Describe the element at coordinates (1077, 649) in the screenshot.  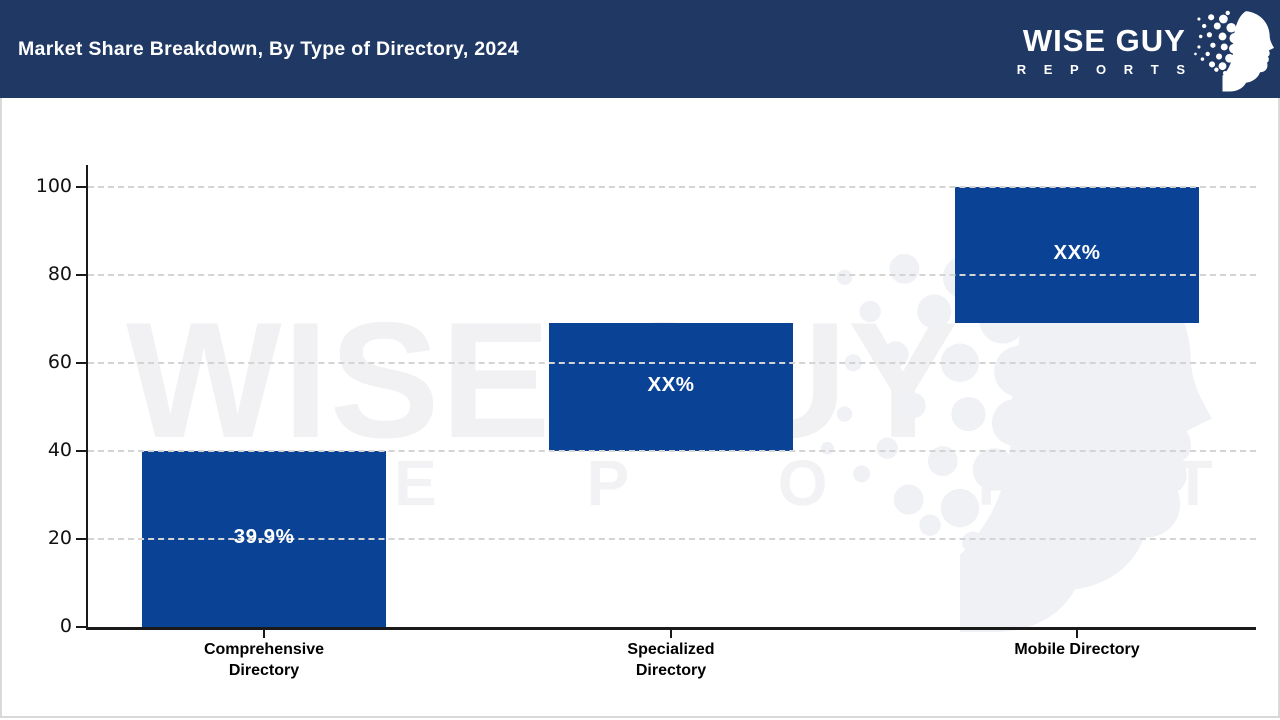
I see `x-category-label: Mobile Directory` at that location.